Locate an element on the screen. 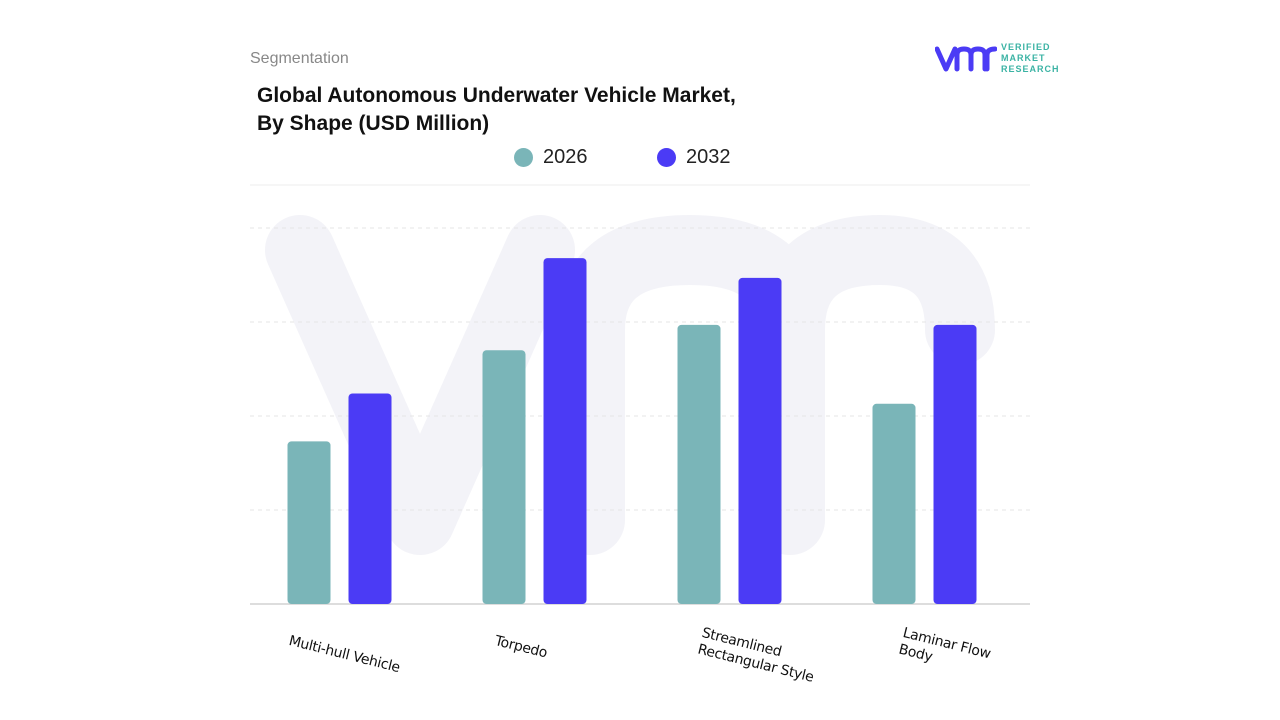 Image resolution: width=1280 pixels, height=720 pixels. logo: VERIFIED MARKET RESEARCH is located at coordinates (997, 58).